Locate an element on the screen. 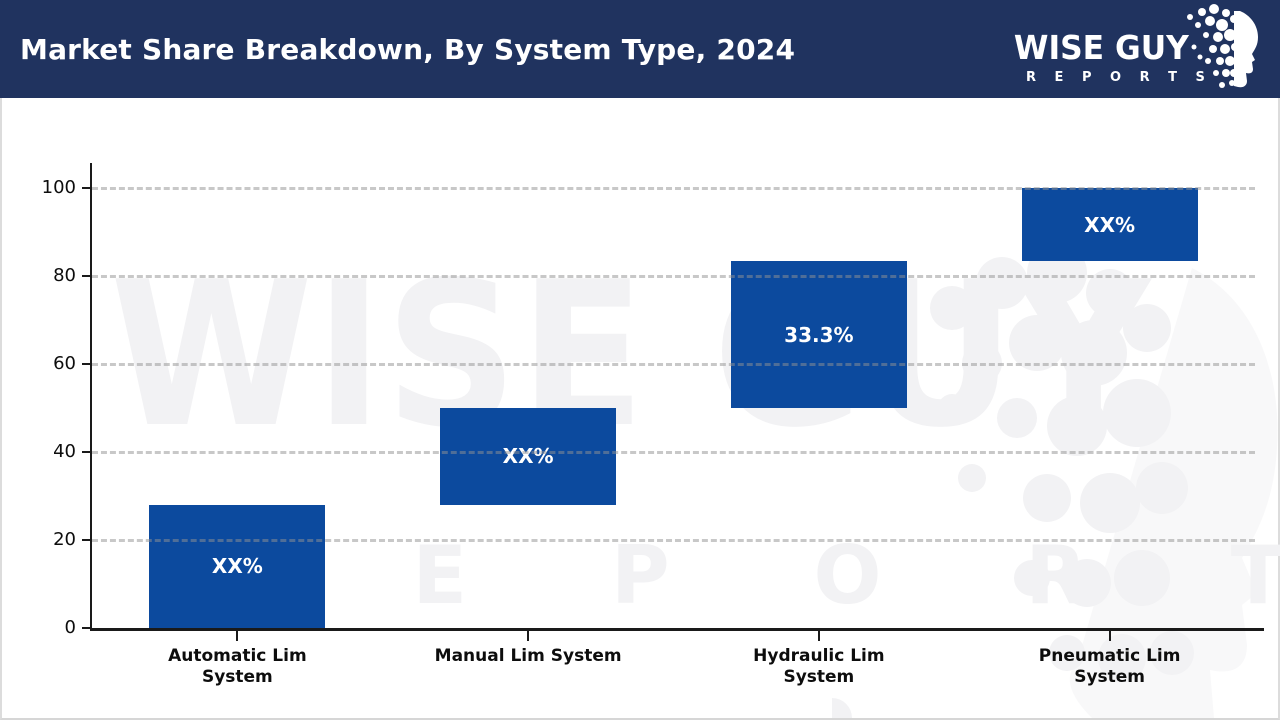 This screenshot has width=1280, height=720. x-category-label: Manual Lim System is located at coordinates (528, 656).